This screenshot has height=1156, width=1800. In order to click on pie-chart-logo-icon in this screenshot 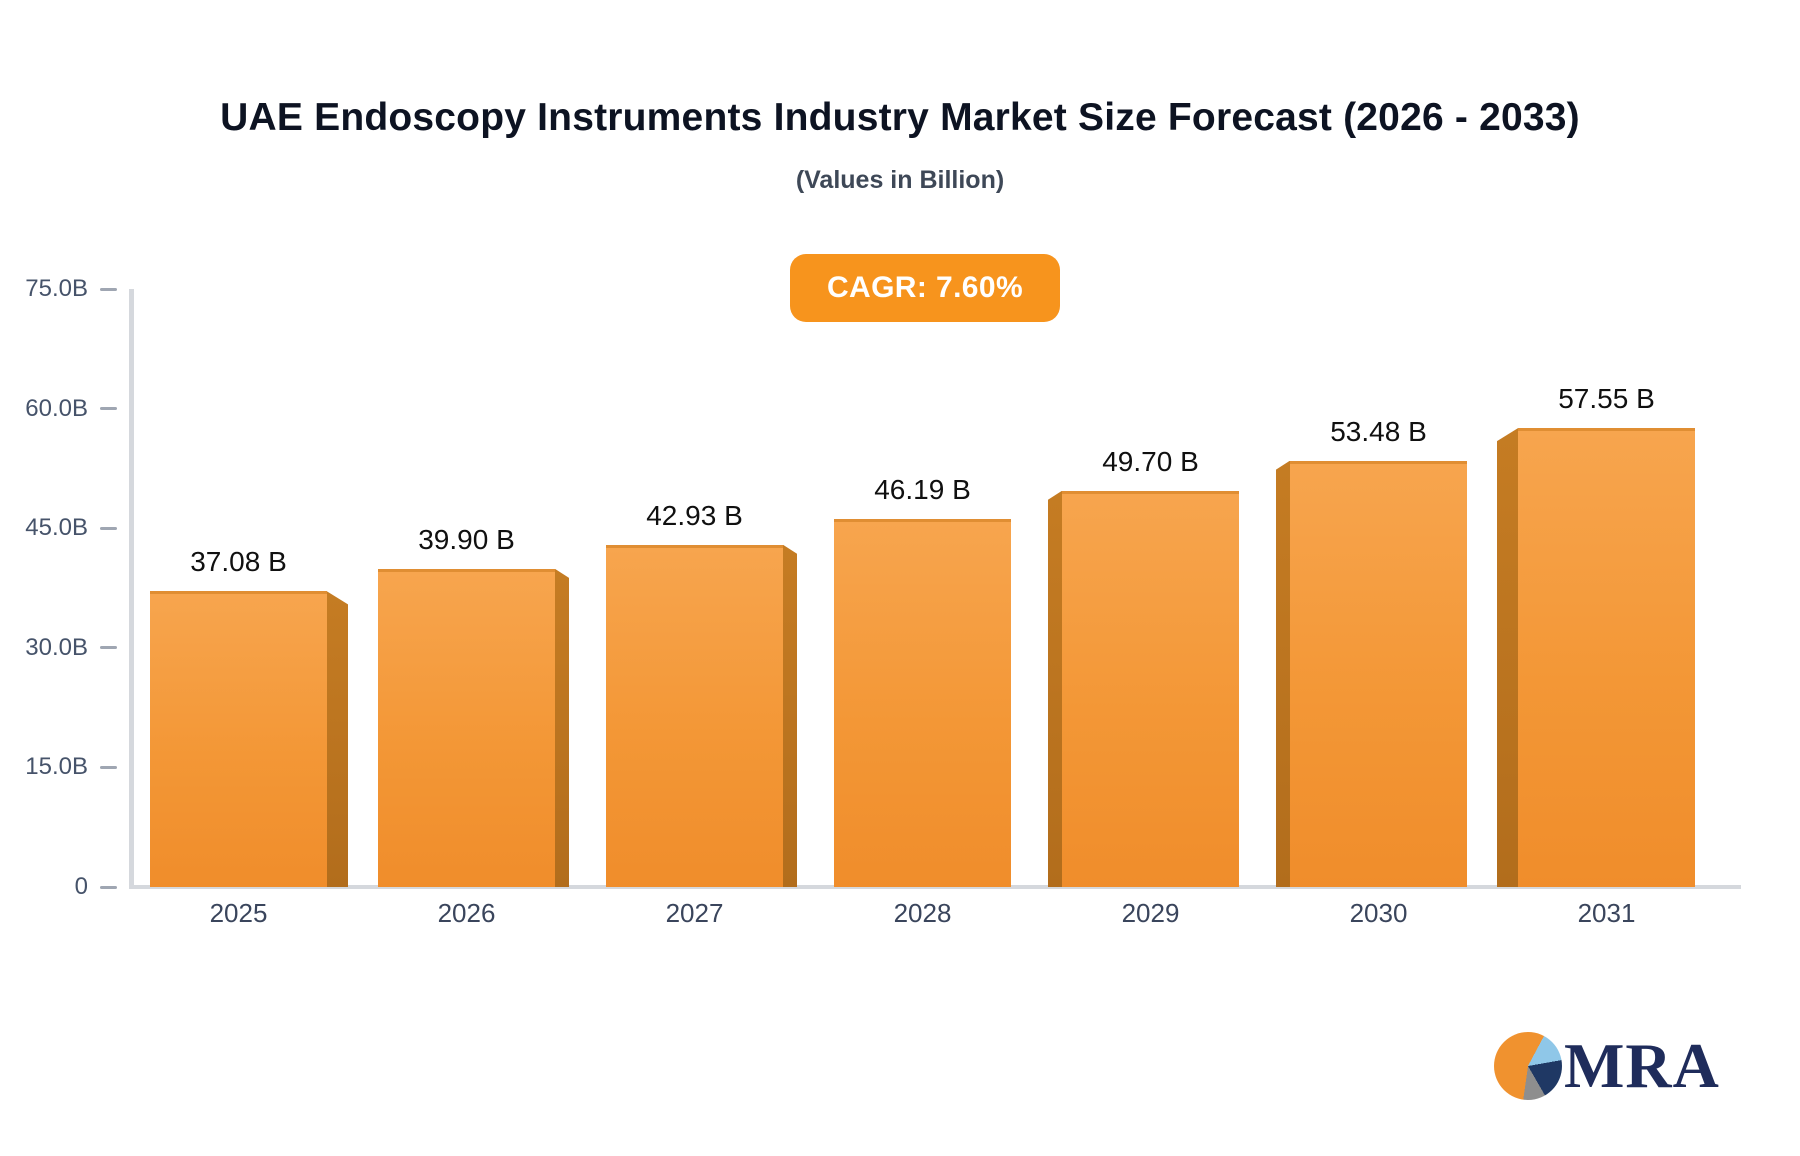, I will do `click(1528, 1066)`.